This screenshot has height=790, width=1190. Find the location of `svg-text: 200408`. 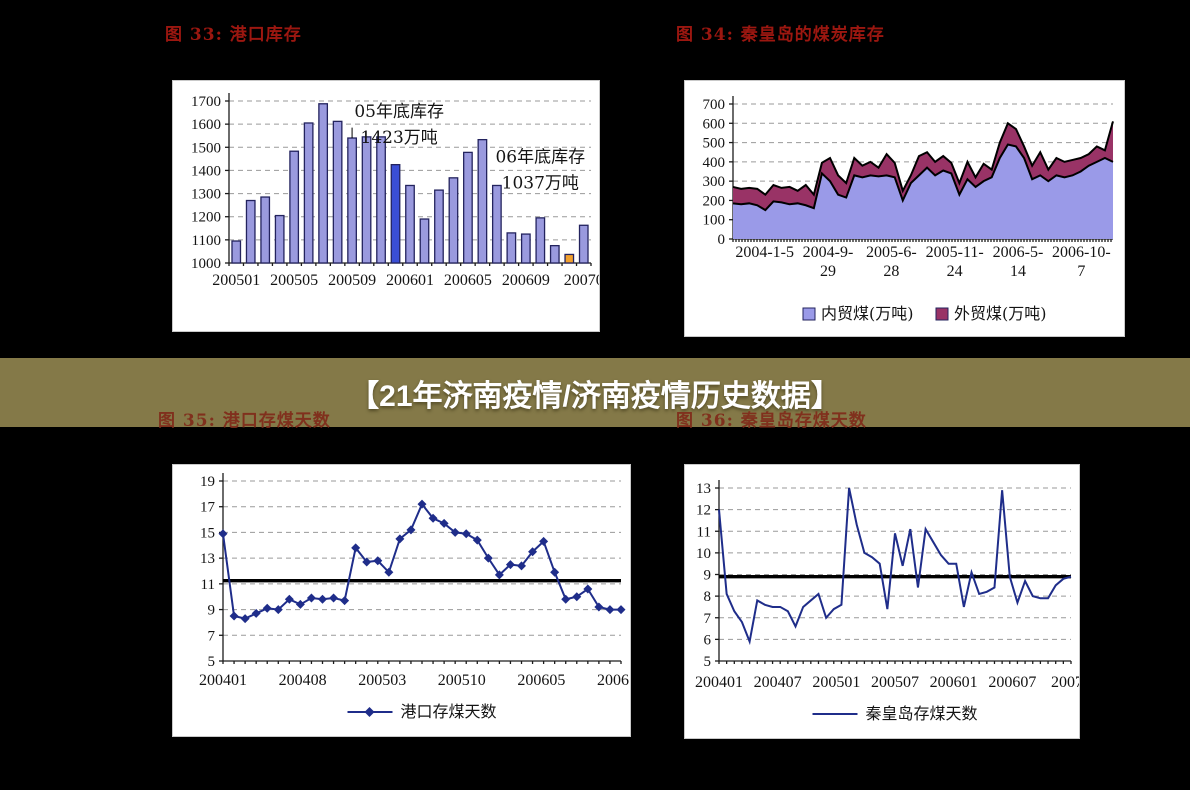

svg-text: 200408 is located at coordinates (303, 680).